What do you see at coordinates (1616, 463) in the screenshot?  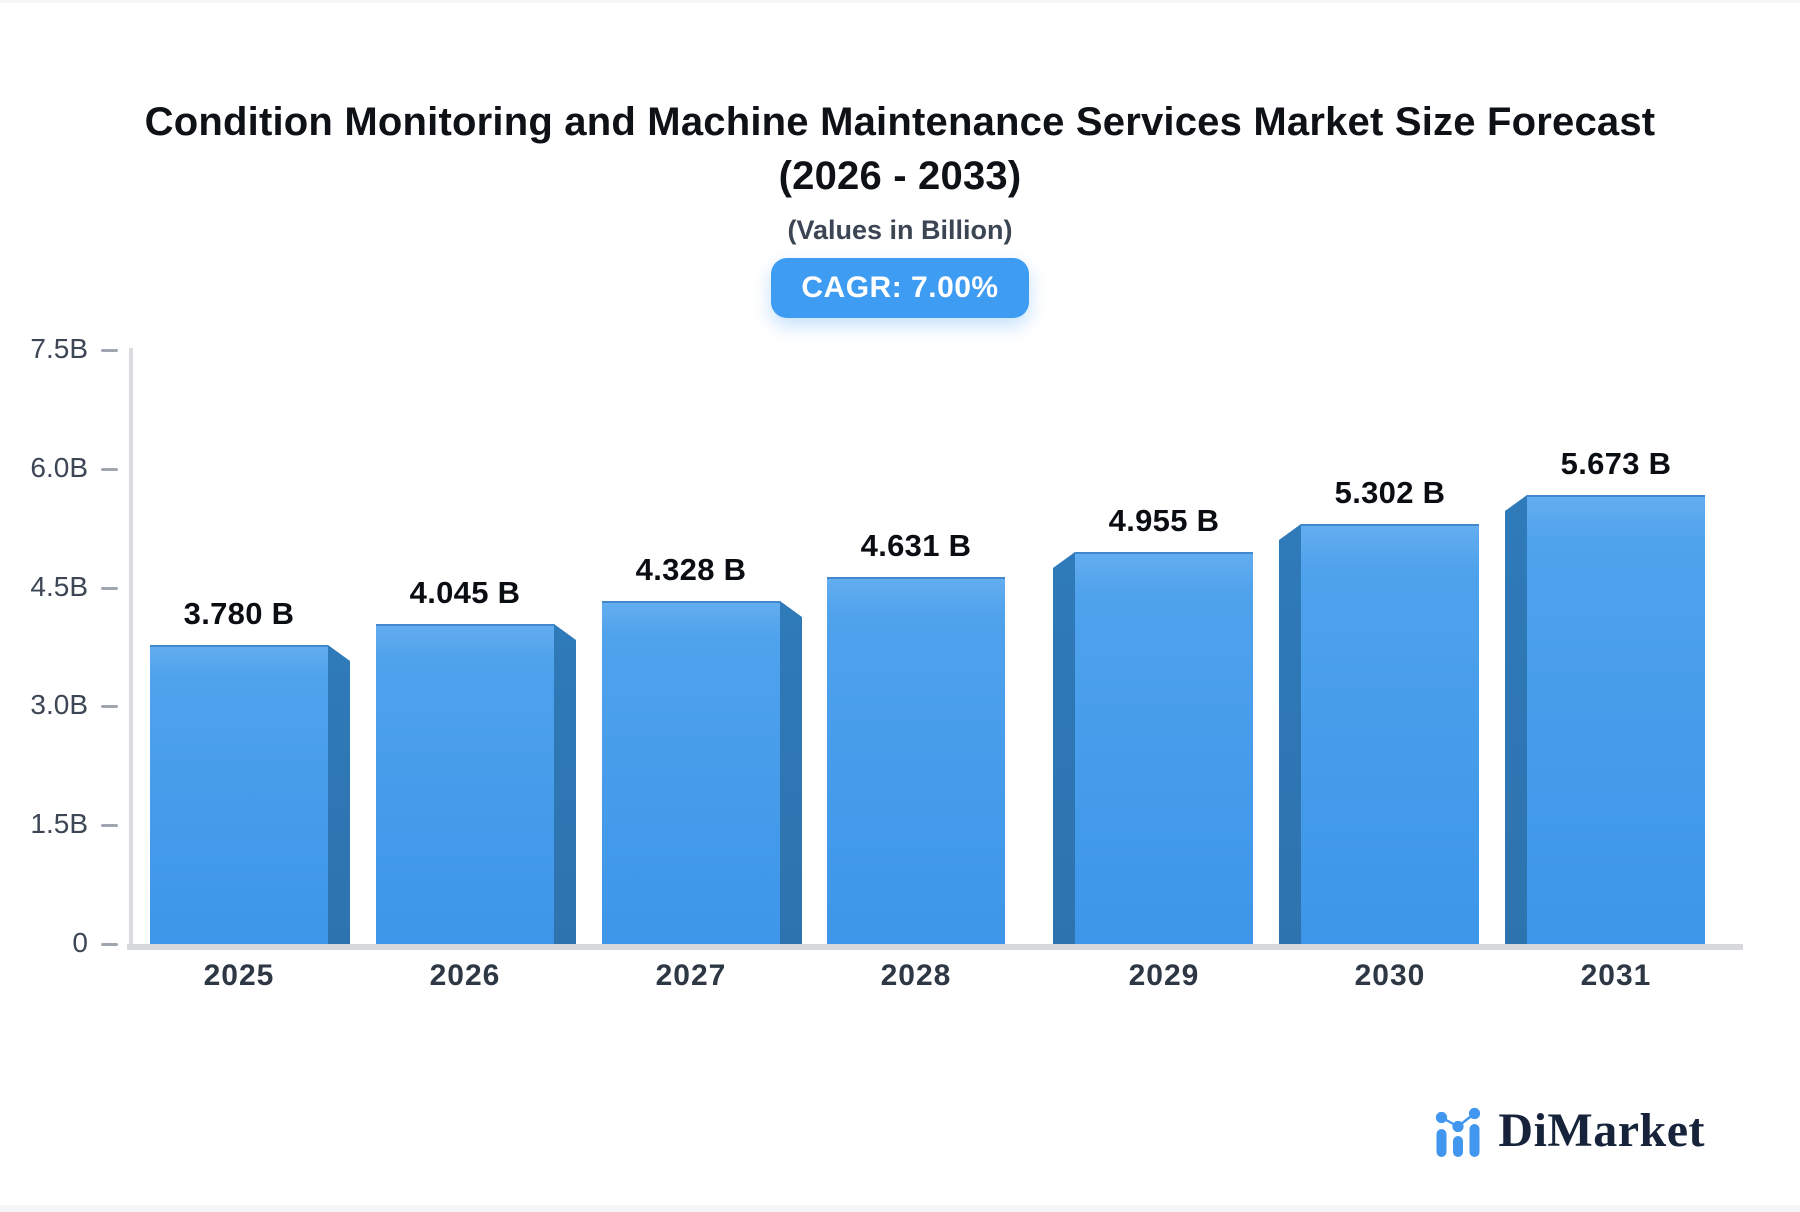 I see `bar-value-label: 5.673 B` at bounding box center [1616, 463].